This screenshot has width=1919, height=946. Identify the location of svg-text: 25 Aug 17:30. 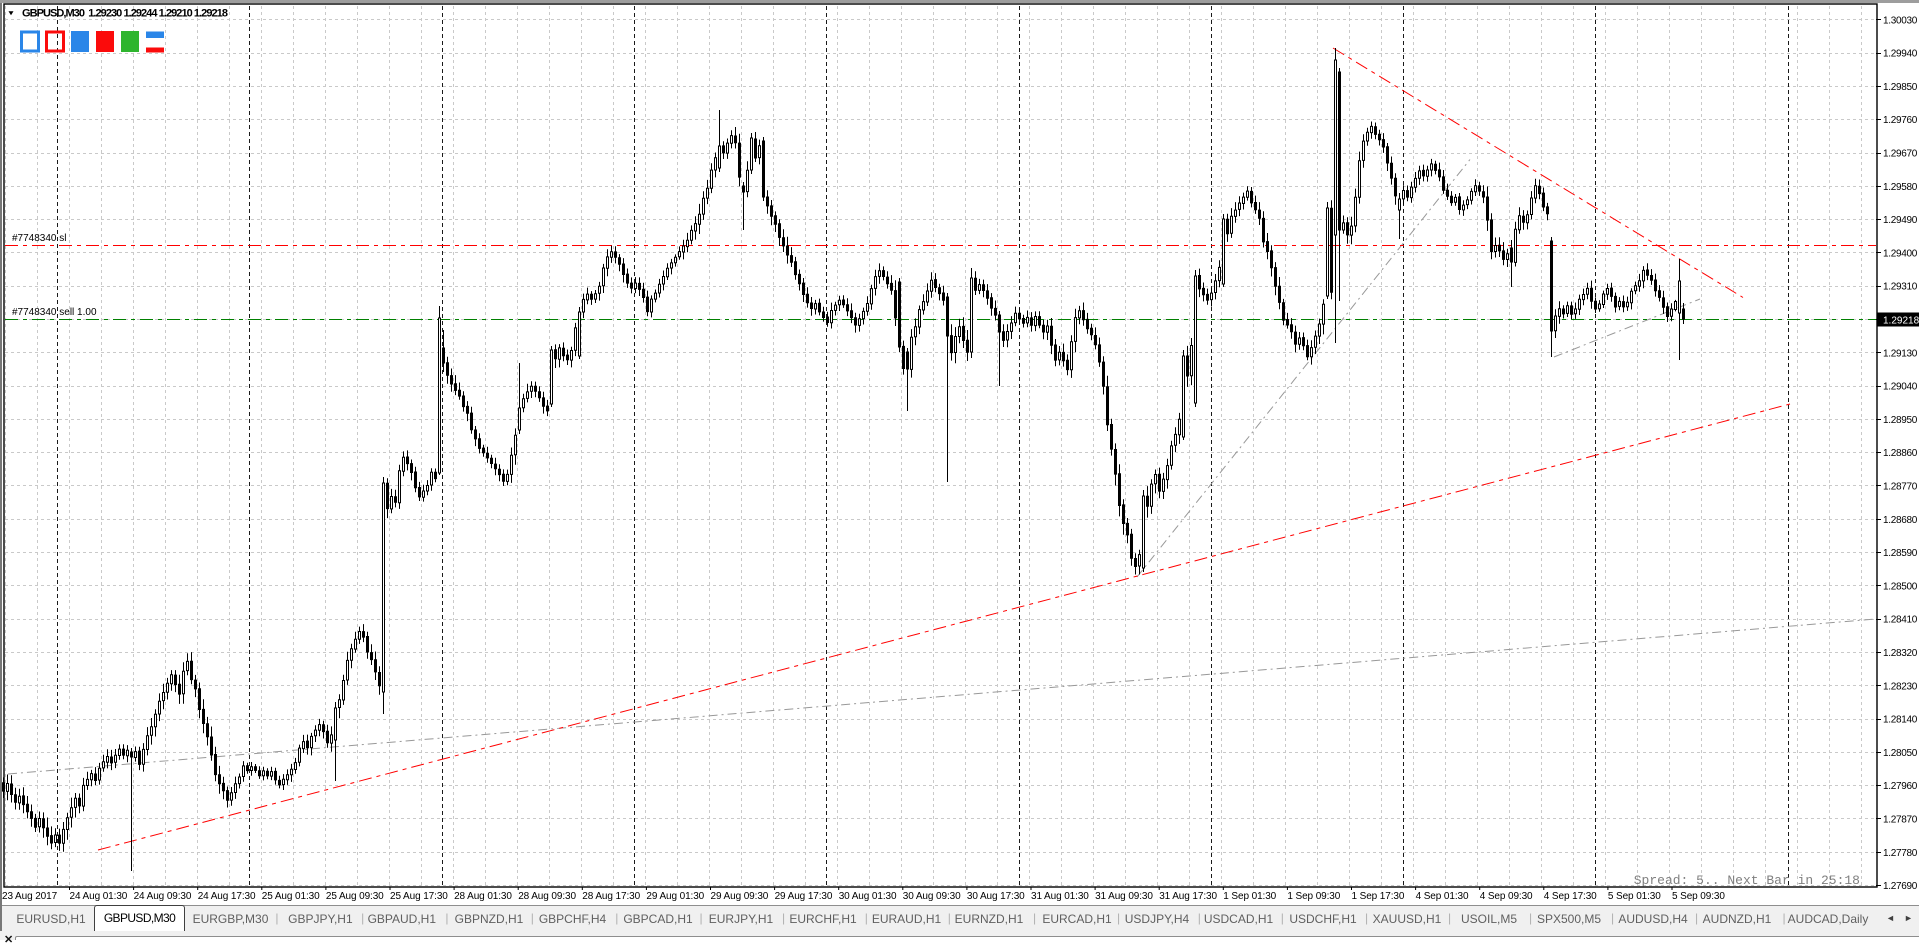
(419, 896).